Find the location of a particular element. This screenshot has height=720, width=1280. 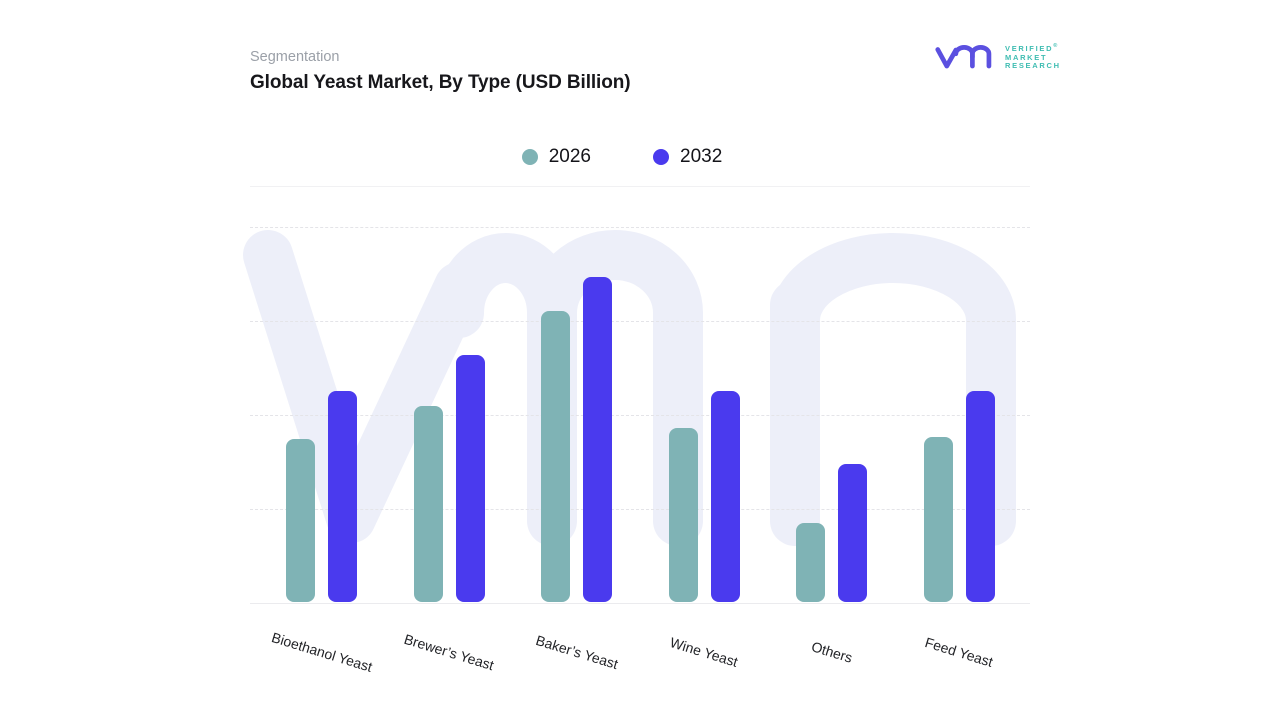

legend-swatch-2032-icon is located at coordinates (661, 157).